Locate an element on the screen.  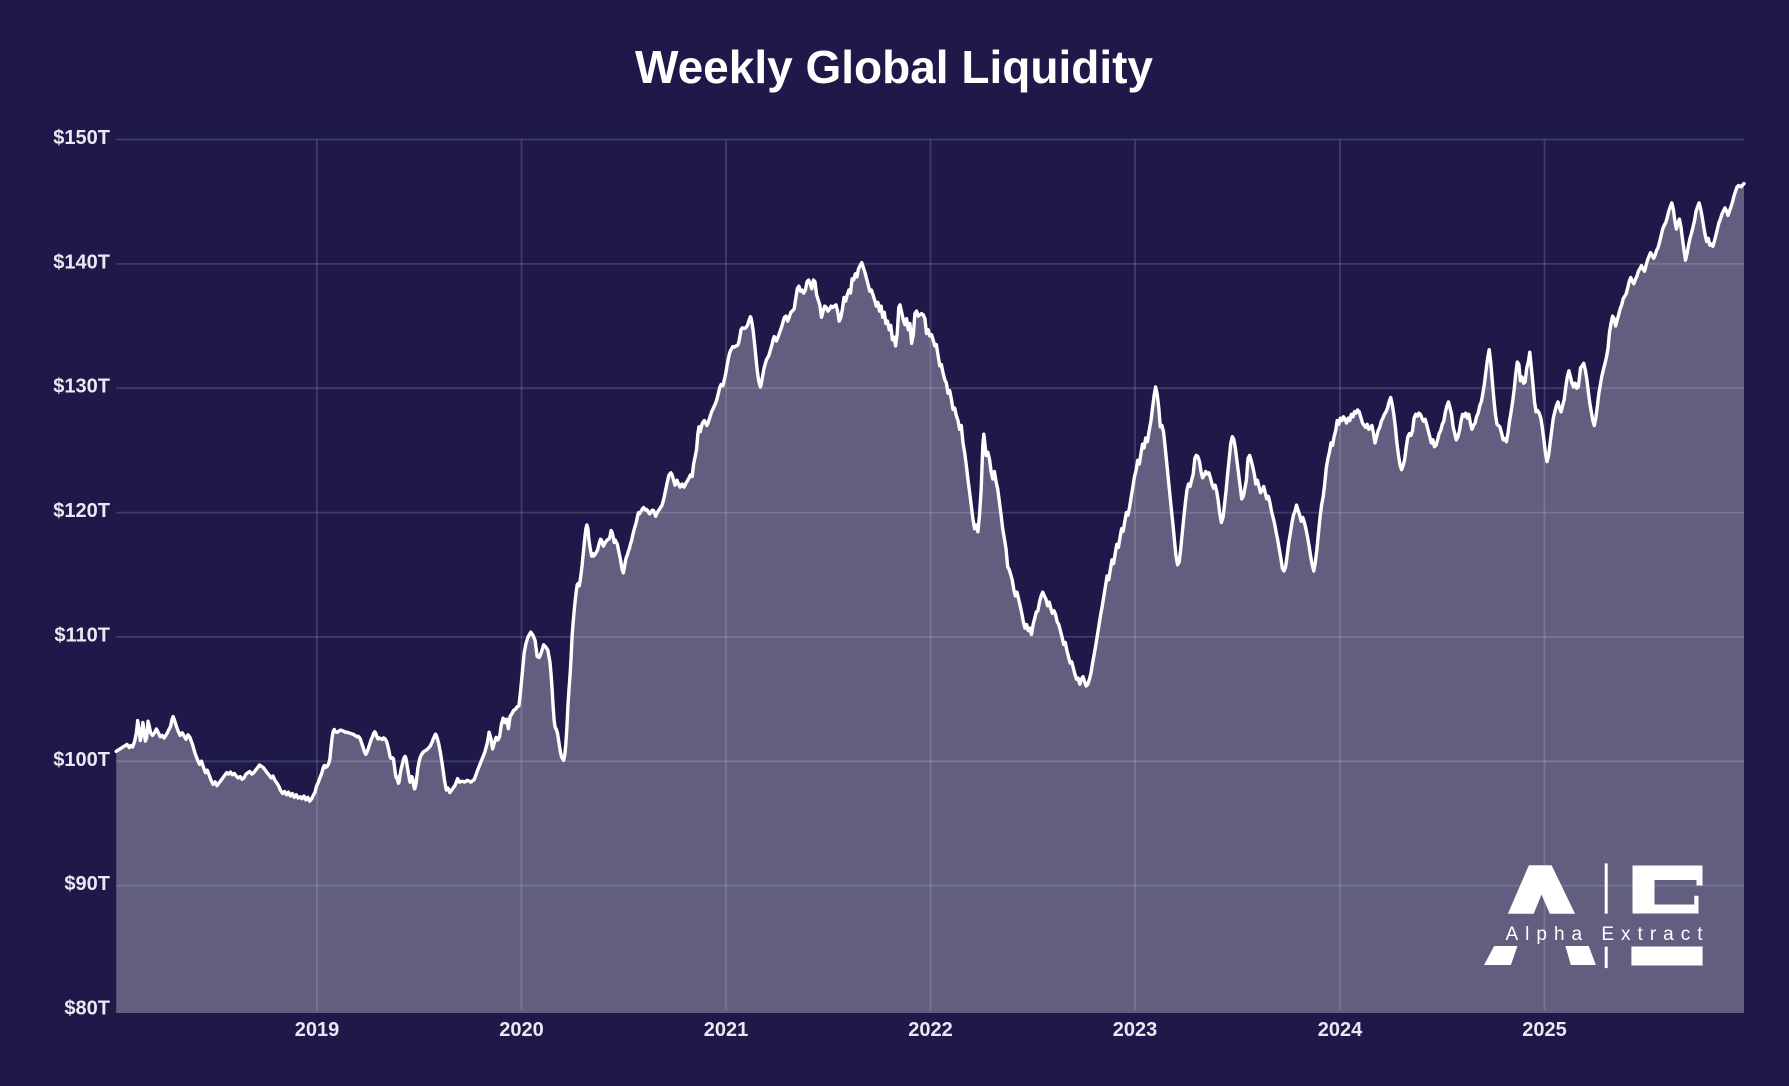
svg-text: 2025 is located at coordinates (1544, 1030).